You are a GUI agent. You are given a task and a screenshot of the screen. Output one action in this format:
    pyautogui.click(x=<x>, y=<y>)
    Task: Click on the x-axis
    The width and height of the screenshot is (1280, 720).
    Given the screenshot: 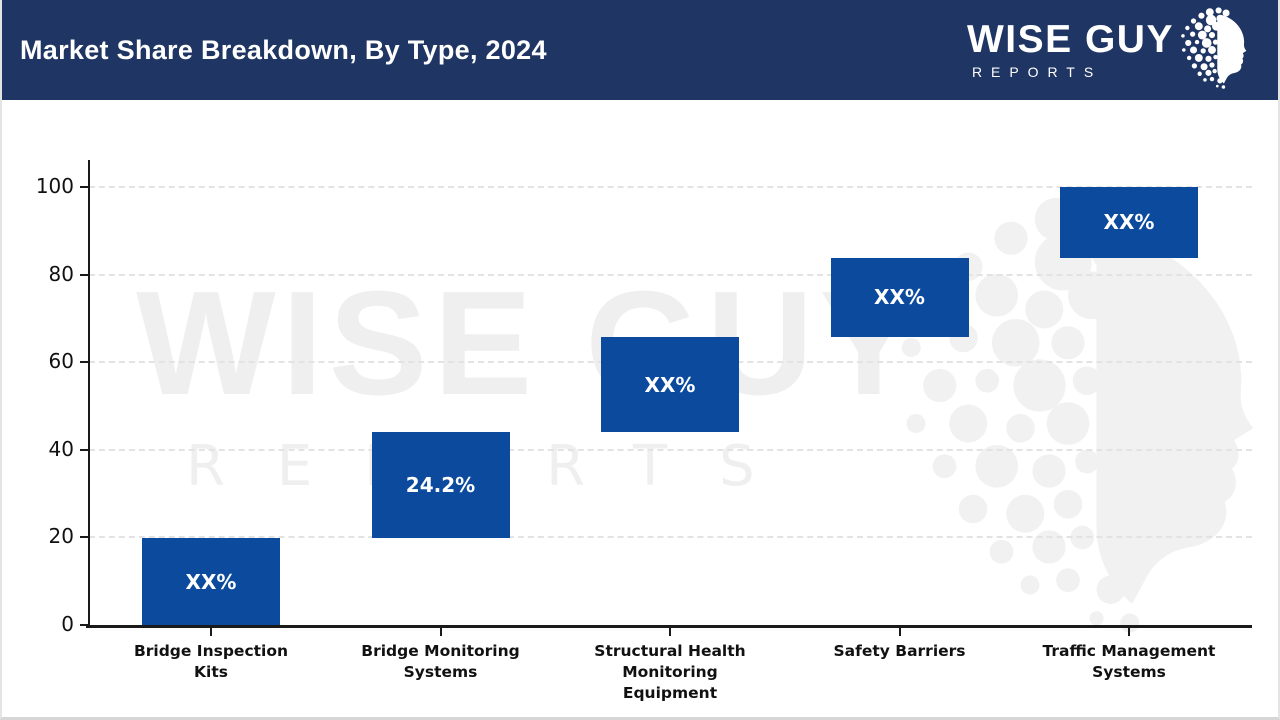 What is the action you would take?
    pyautogui.click(x=669, y=626)
    